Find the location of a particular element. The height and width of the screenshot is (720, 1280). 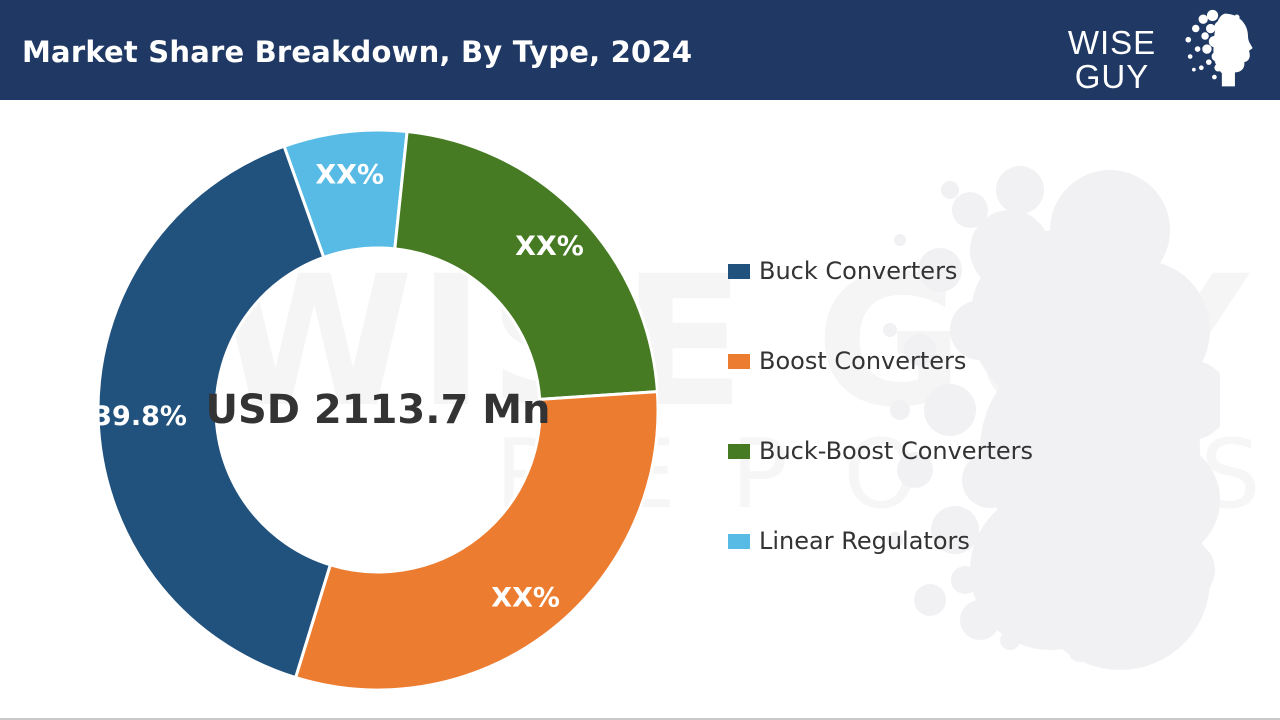

legend-item-linear-regulators: Linear Regulators is located at coordinates (880, 541).